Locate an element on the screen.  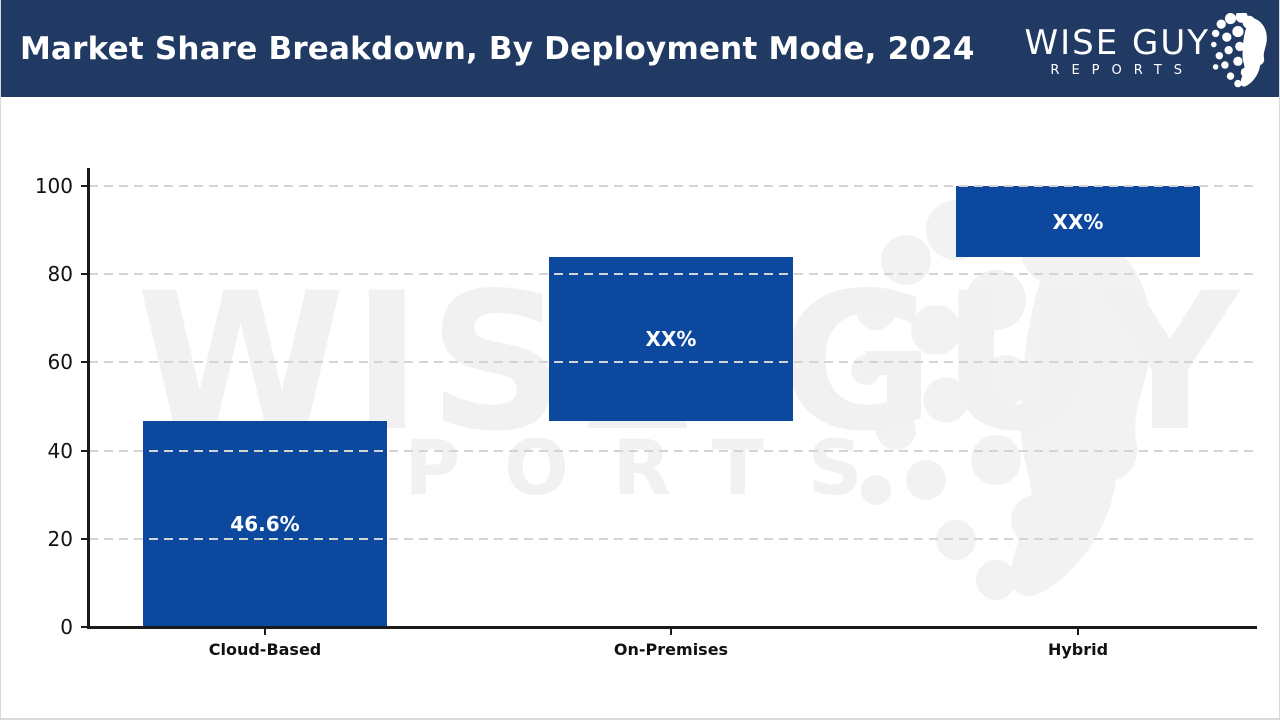
bar-hybrid: XX% is located at coordinates (1078, 222).